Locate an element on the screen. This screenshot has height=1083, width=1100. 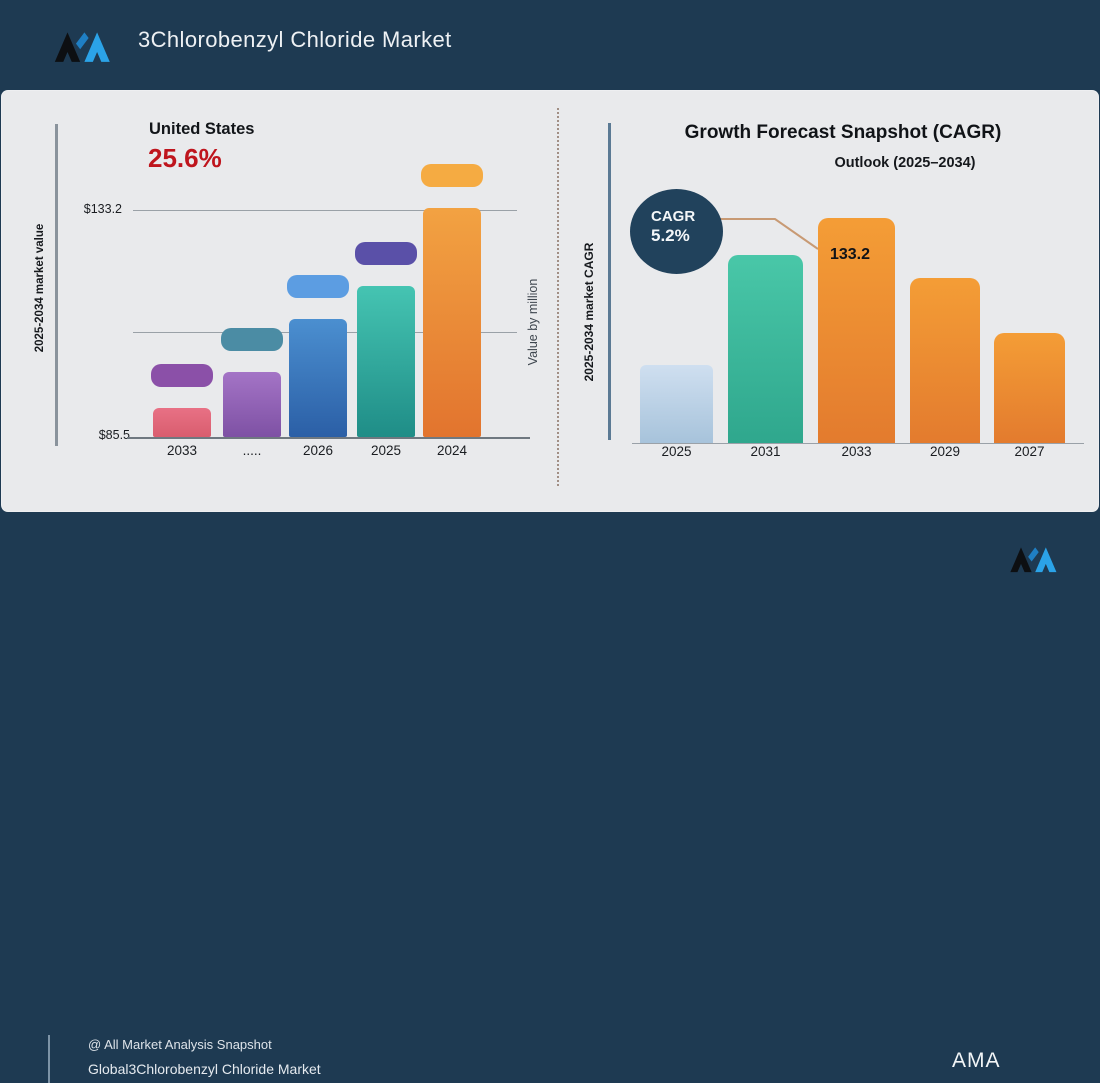
cagr-badge-value: 5.2% is located at coordinates (670, 235).